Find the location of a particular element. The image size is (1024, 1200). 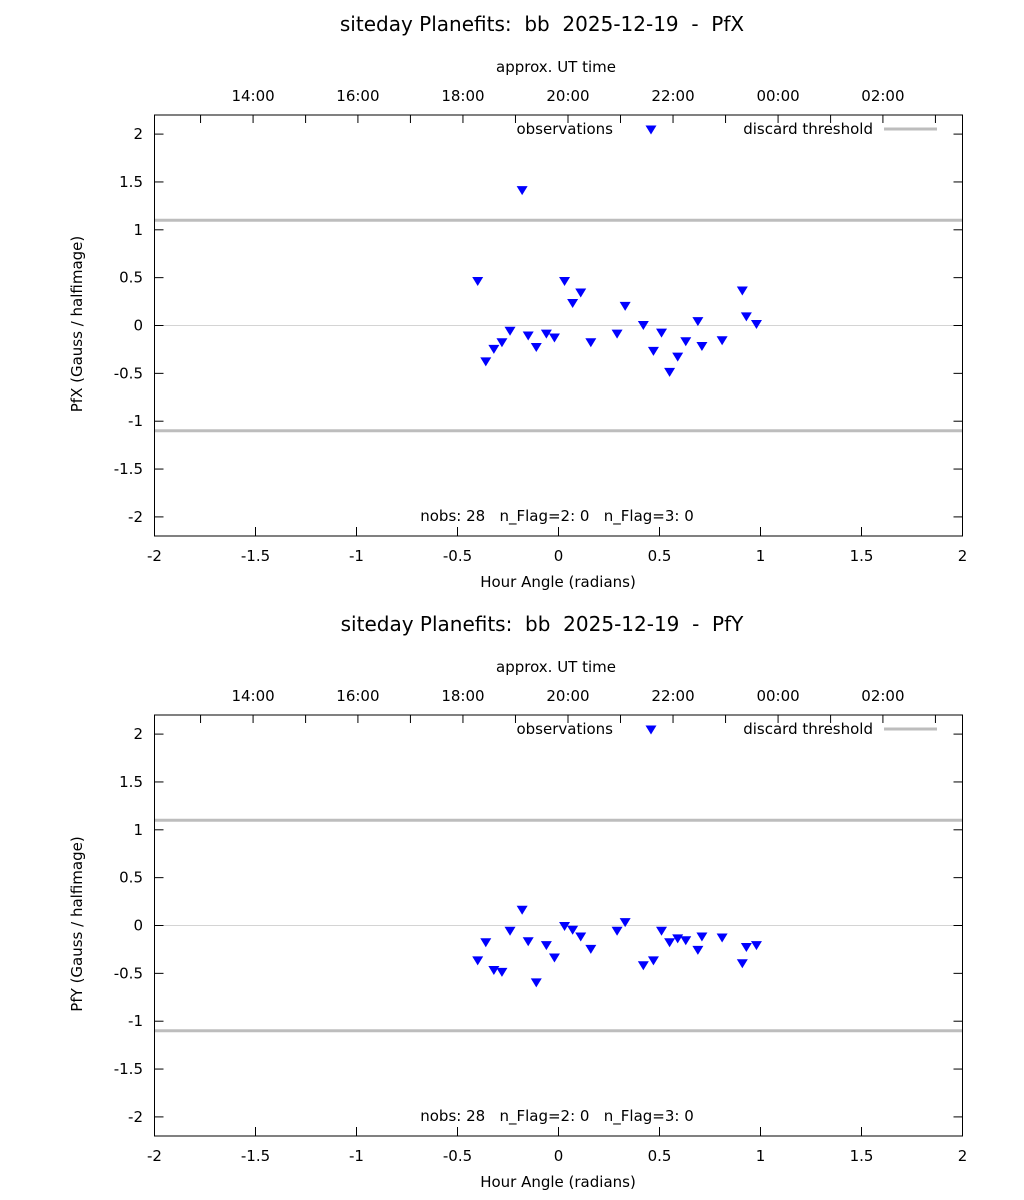

y-tick-label: 1.5 is located at coordinates (131, 782).